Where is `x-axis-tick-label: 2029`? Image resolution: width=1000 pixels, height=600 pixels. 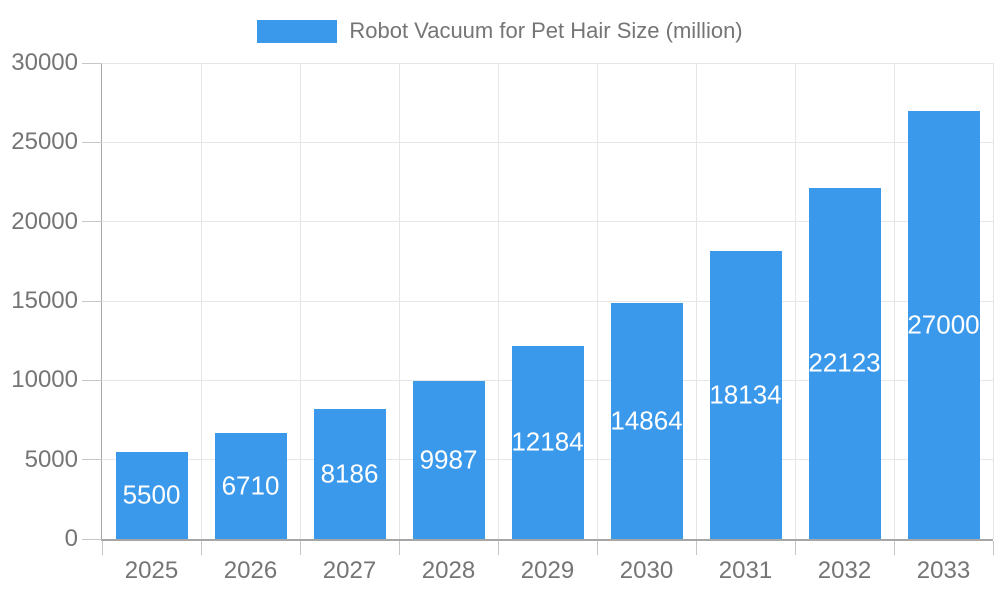 x-axis-tick-label: 2029 is located at coordinates (547, 570).